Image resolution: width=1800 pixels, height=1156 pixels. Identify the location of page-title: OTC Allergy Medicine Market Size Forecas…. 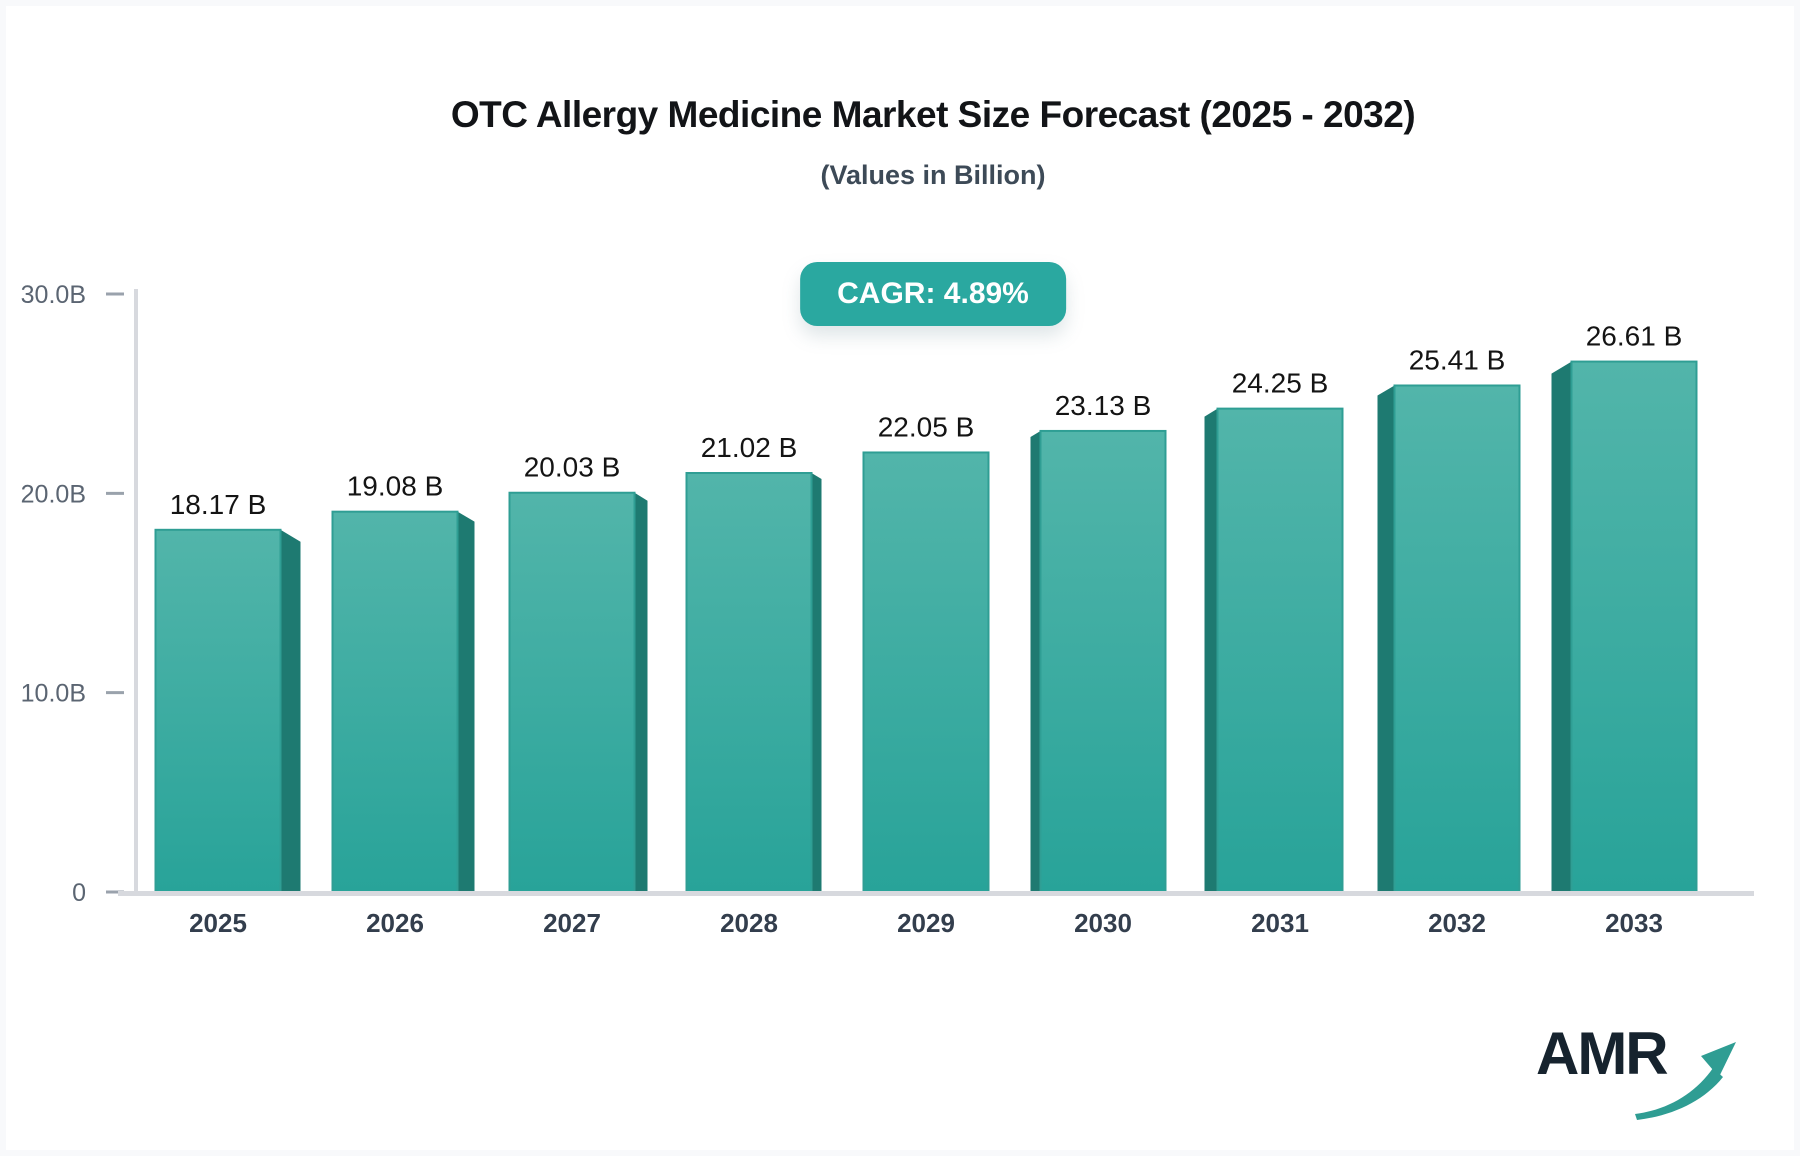
(933, 114).